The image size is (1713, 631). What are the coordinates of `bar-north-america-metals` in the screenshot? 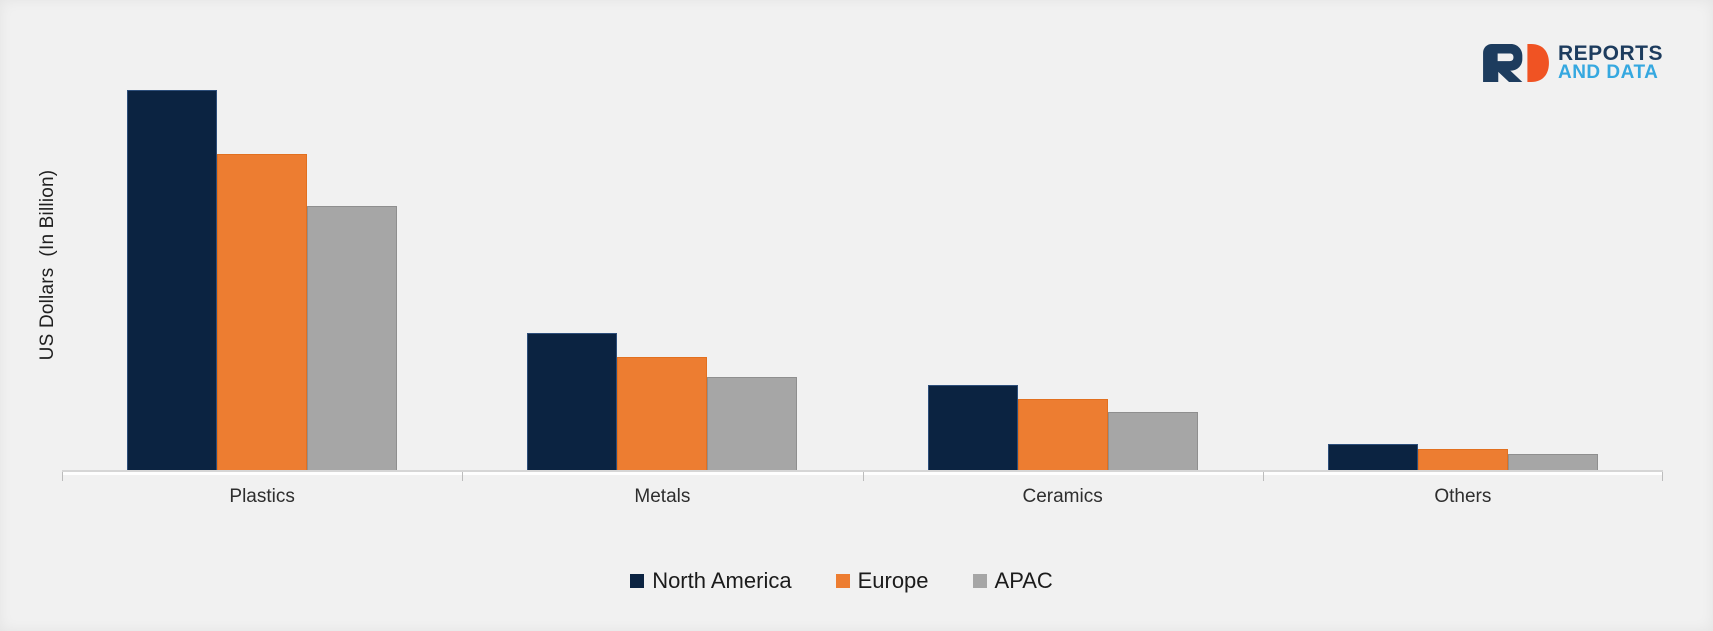 It's located at (572, 401).